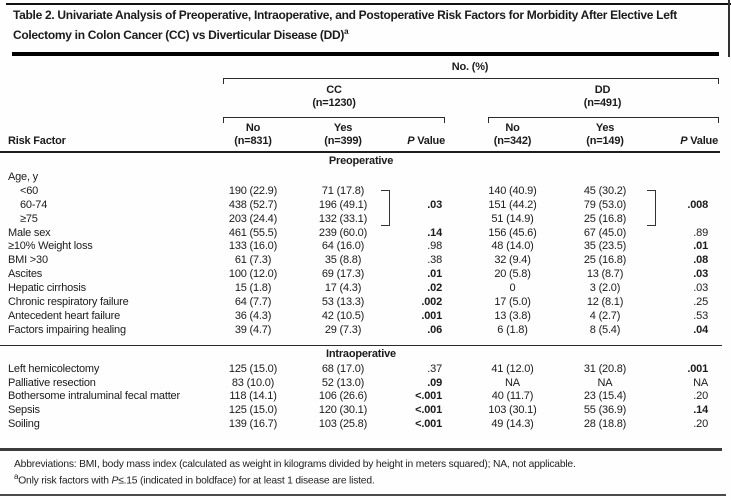 This screenshot has width=731, height=500. What do you see at coordinates (50, 246) in the screenshot?
I see `row-label: ≥10% Weight loss` at bounding box center [50, 246].